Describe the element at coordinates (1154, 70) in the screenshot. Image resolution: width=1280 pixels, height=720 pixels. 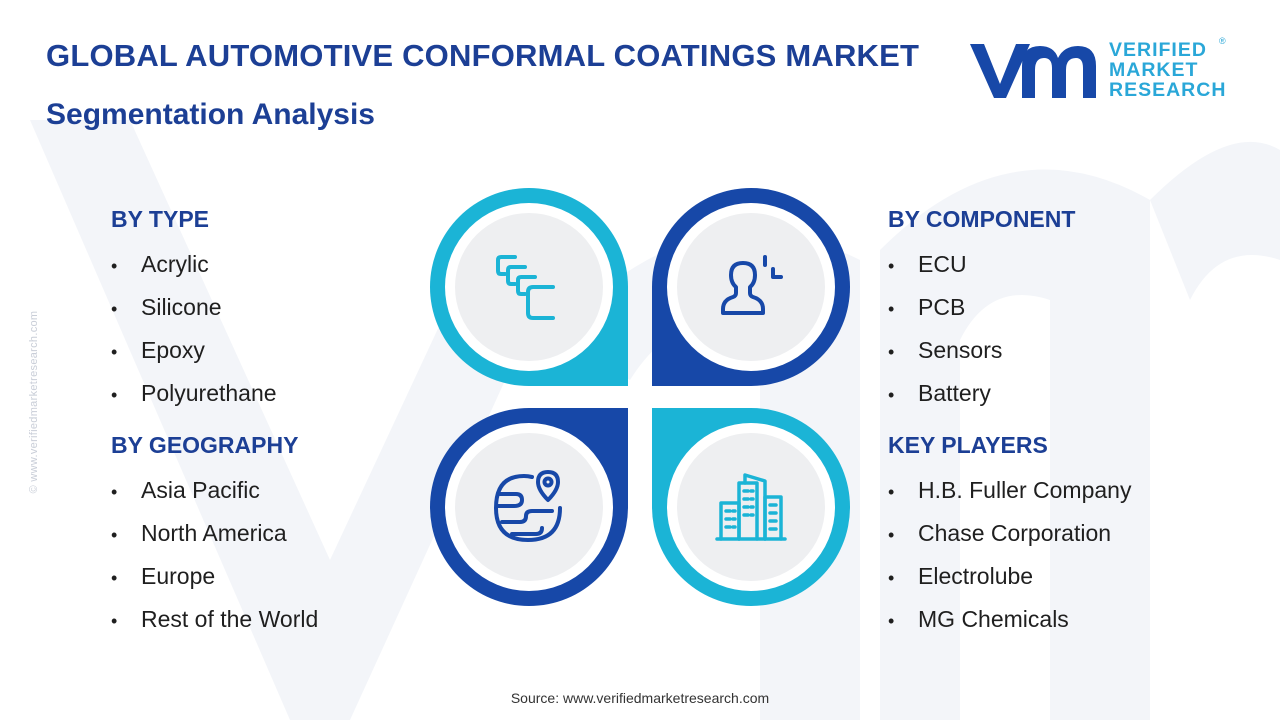
I see `logo-line-market: MARKET` at that location.